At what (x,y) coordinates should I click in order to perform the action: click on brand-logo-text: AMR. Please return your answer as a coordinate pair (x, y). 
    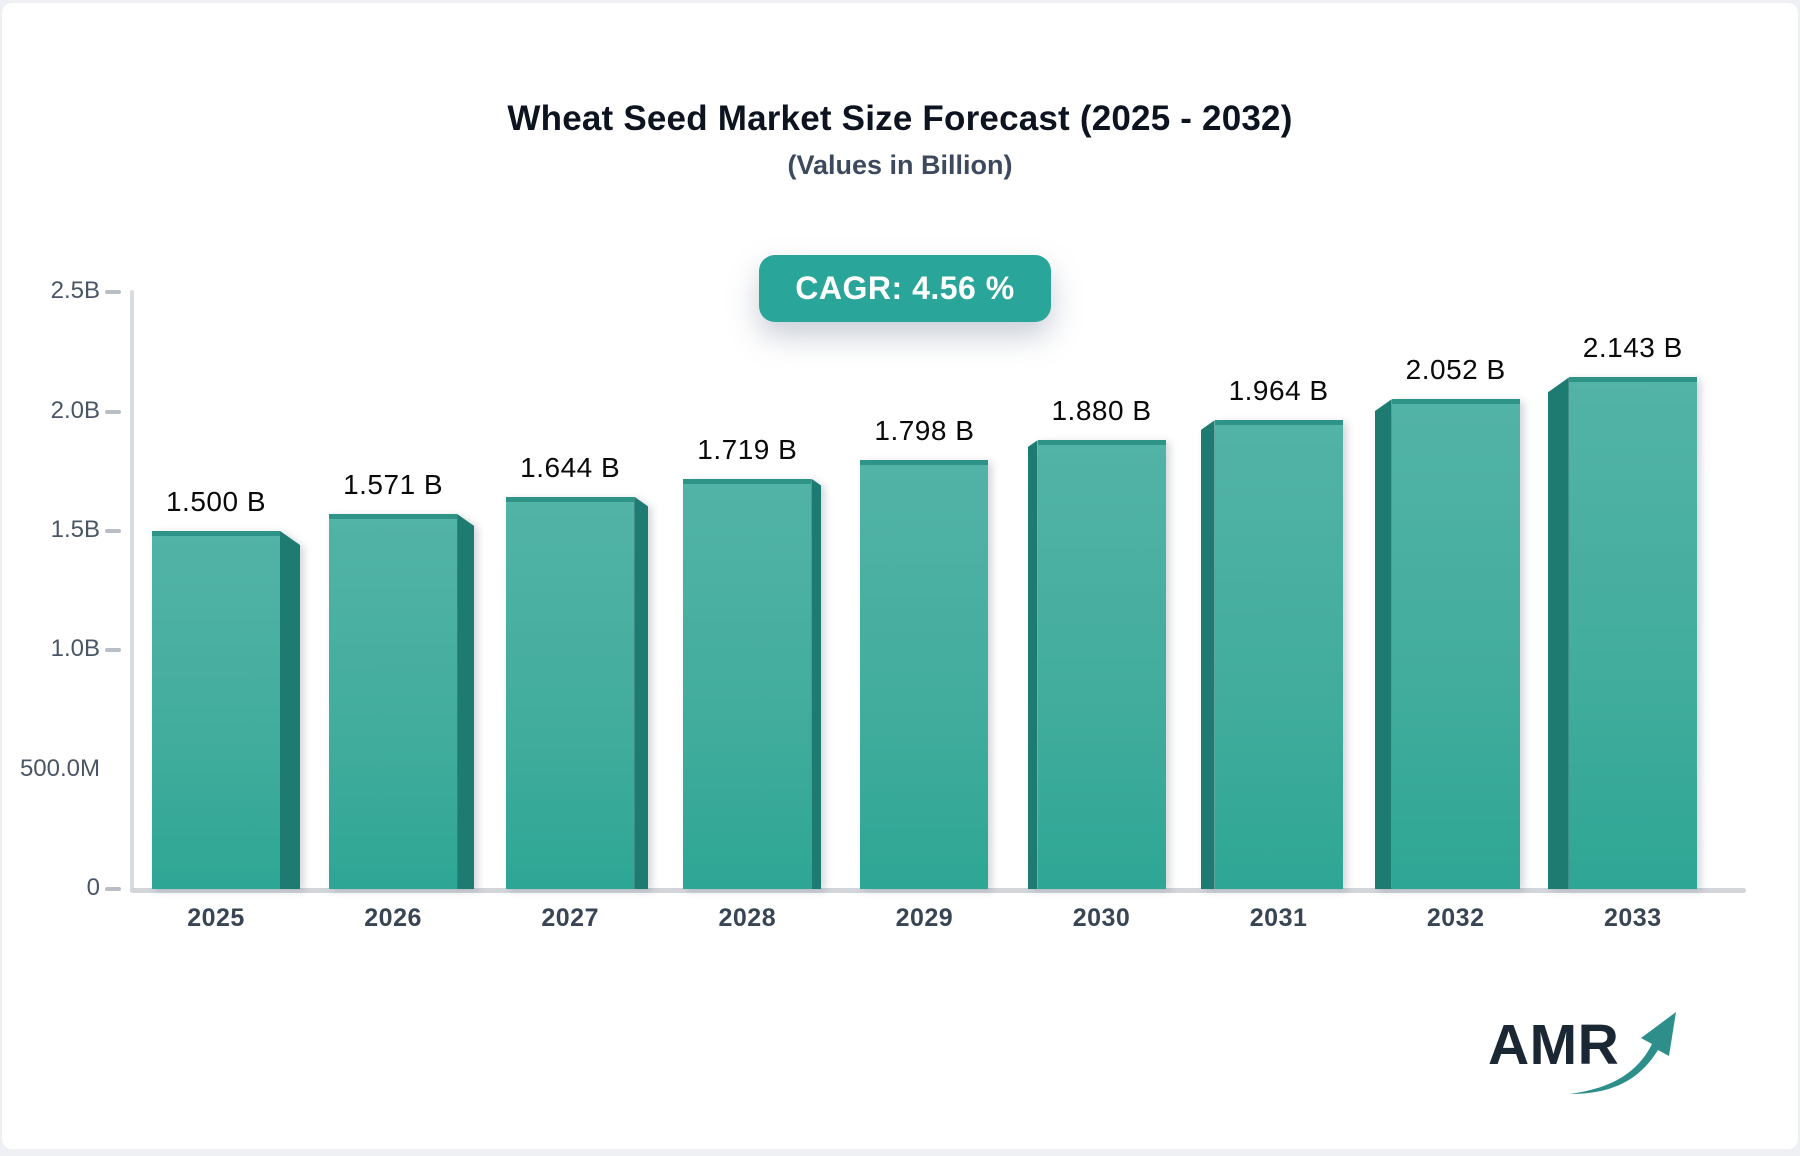
    Looking at the image, I should click on (1554, 1045).